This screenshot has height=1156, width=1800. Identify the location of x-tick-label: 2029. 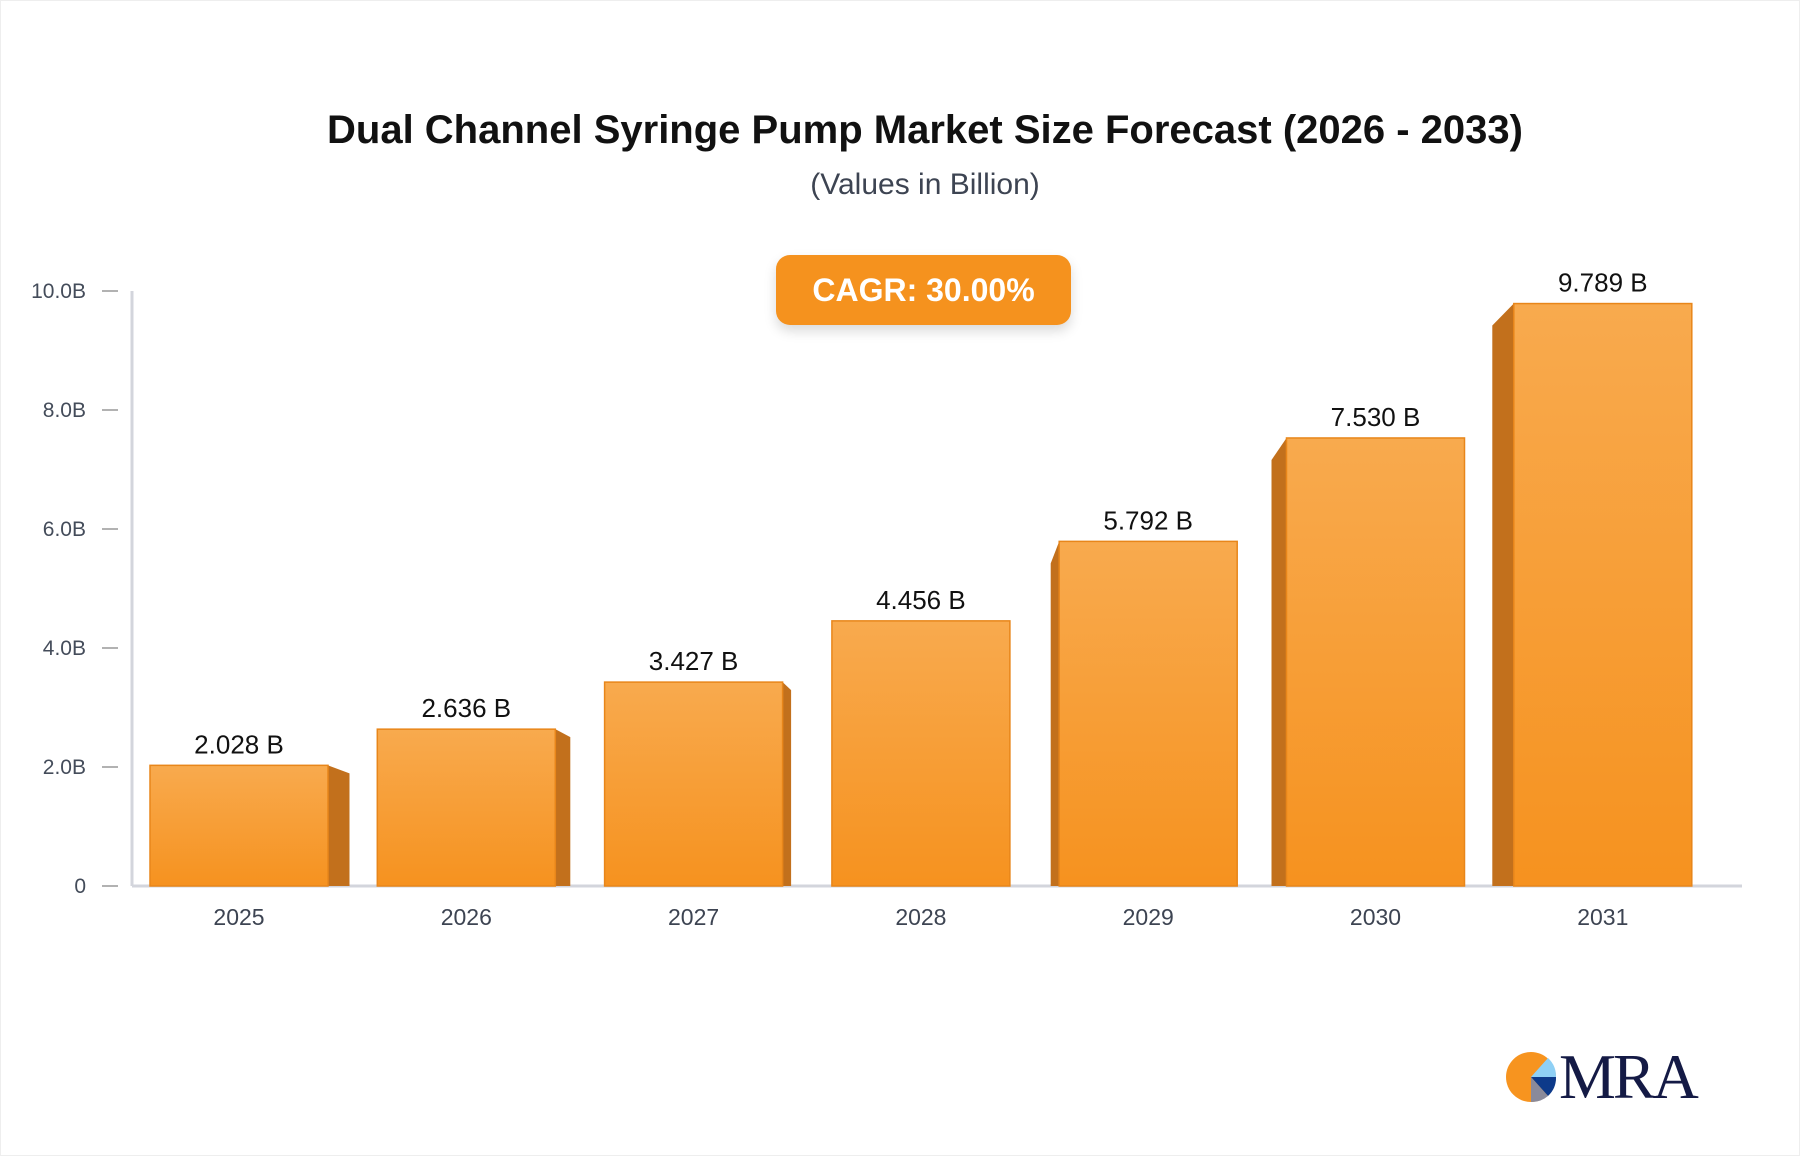
(1148, 917).